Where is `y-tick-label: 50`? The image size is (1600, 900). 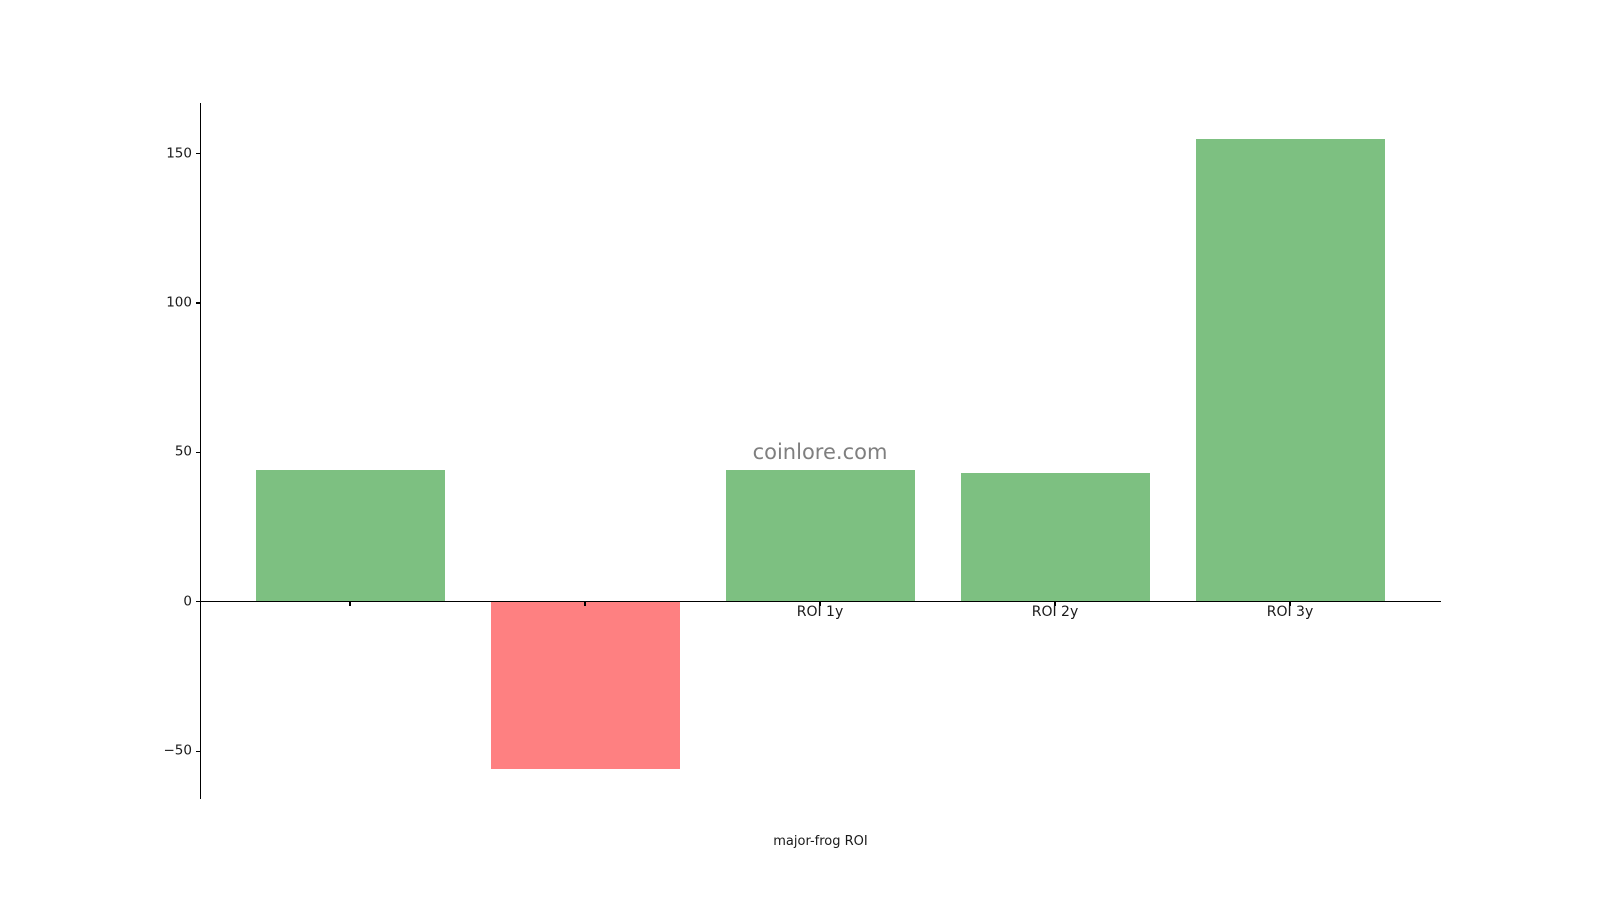 y-tick-label: 50 is located at coordinates (183, 451).